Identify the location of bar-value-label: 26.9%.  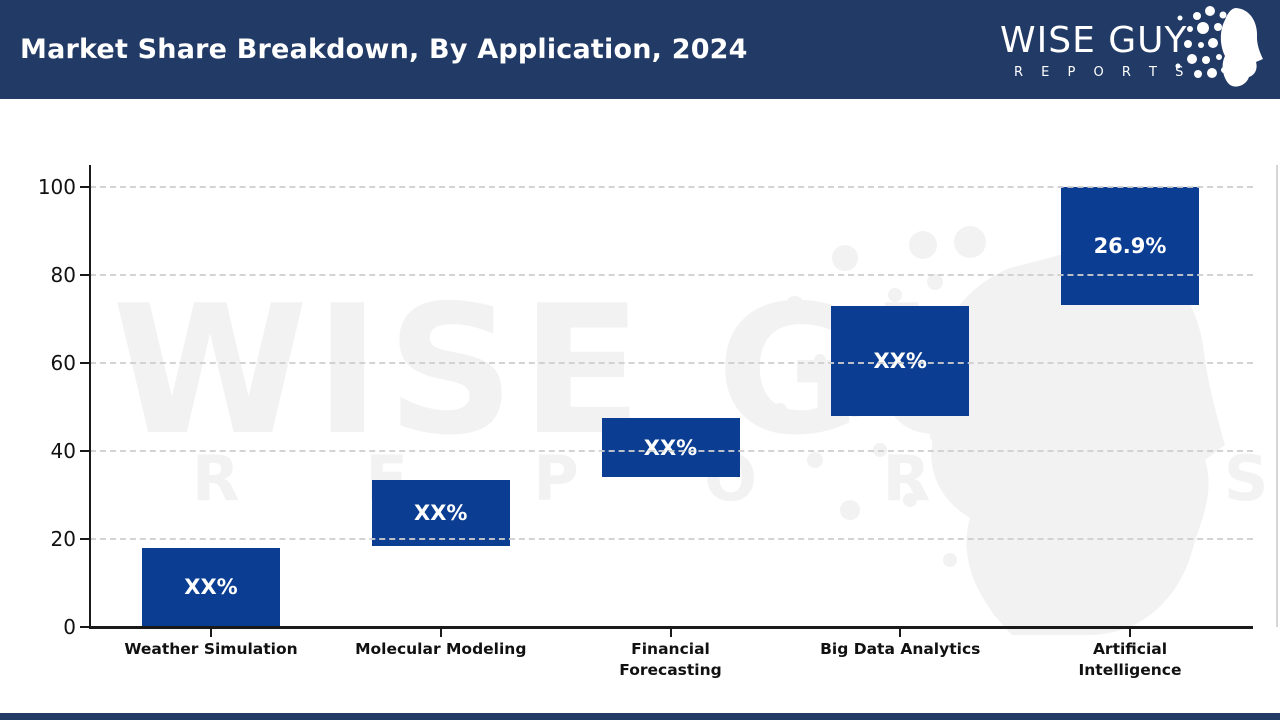
(1130, 246).